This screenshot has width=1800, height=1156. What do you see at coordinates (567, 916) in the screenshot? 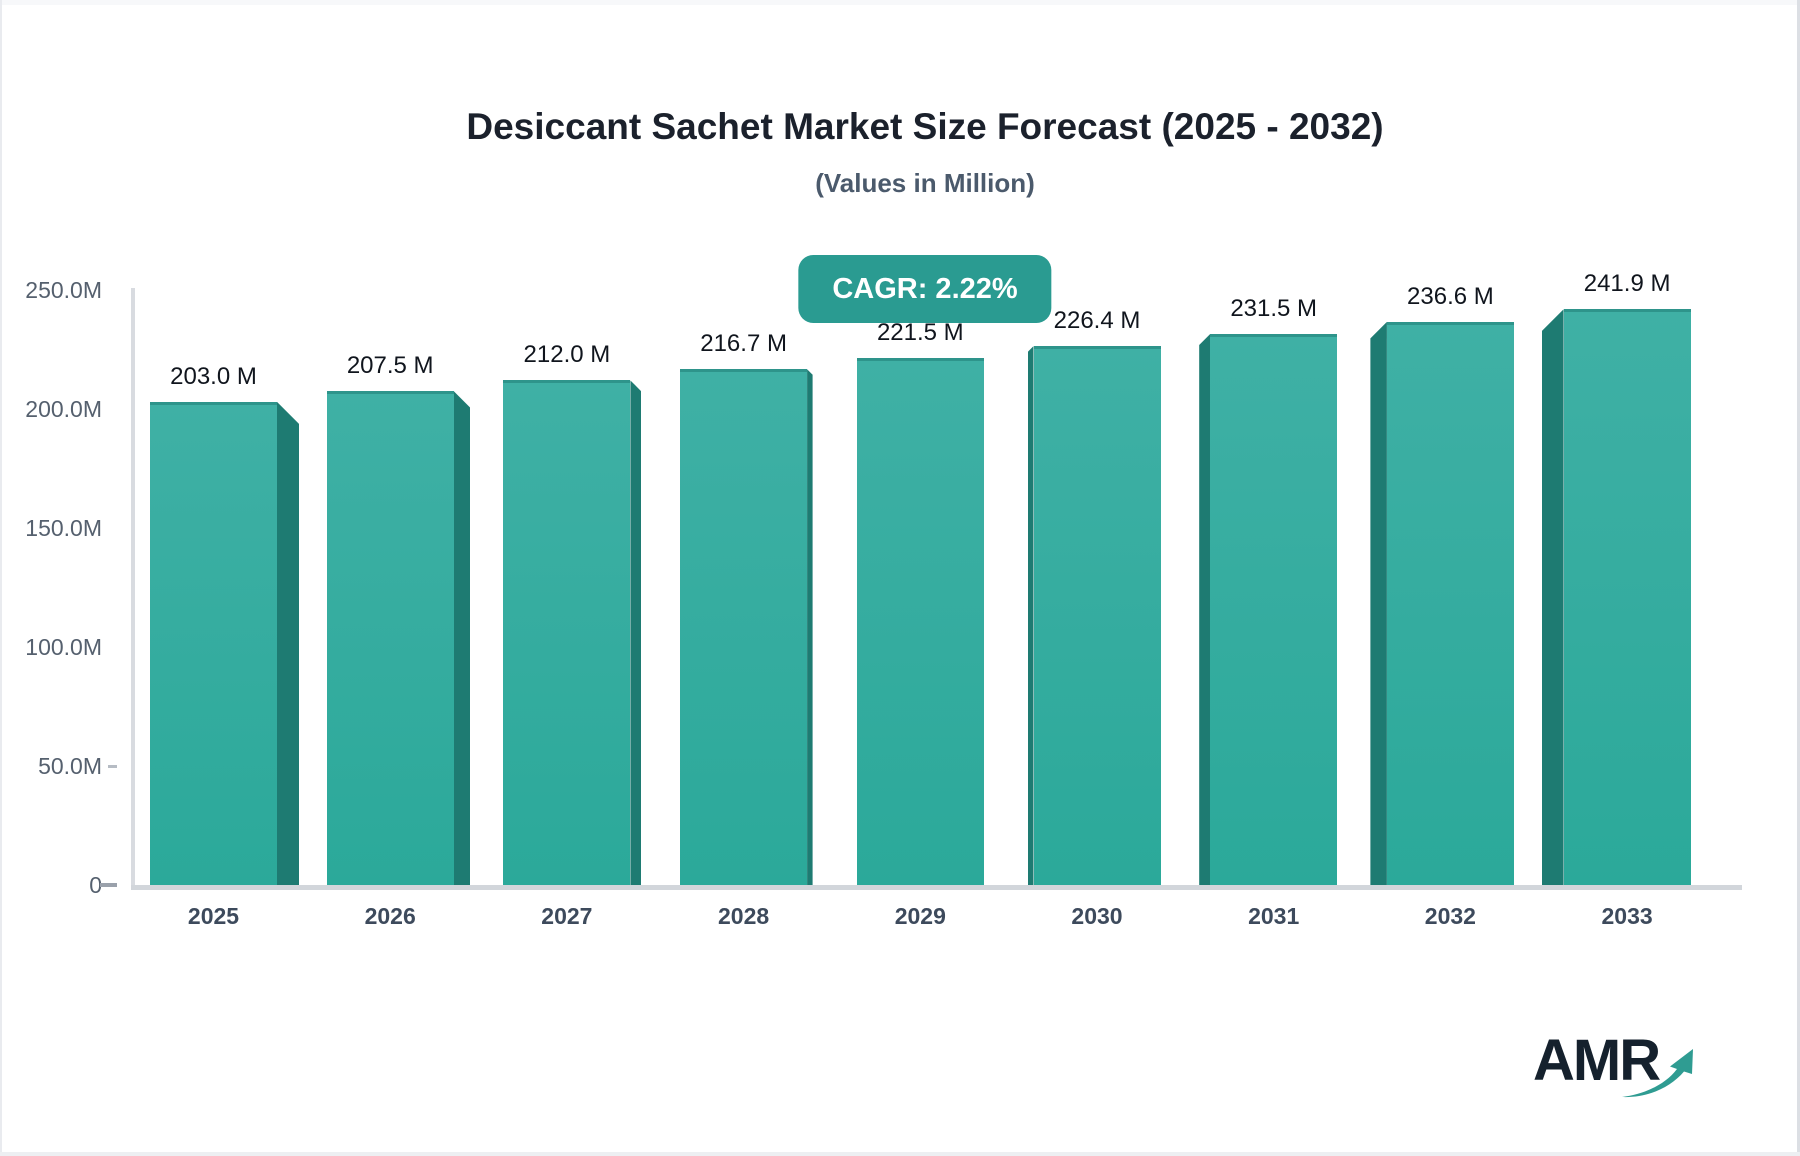
I see `x-tick-label: 2027` at bounding box center [567, 916].